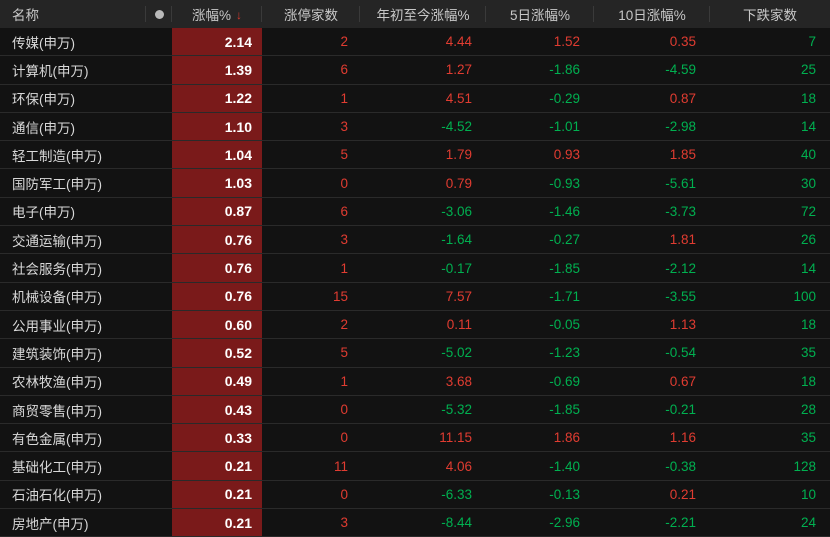 The height and width of the screenshot is (537, 830). I want to click on column-header-5day-change: 5日涨幅%, so click(540, 14).